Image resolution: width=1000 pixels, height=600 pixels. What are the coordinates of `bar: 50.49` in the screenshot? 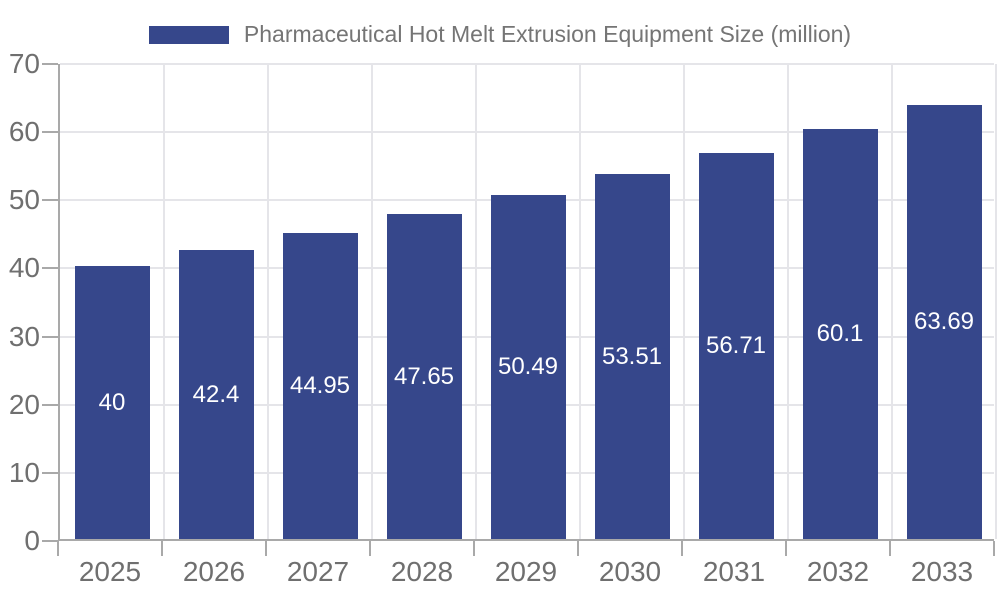 It's located at (528, 366).